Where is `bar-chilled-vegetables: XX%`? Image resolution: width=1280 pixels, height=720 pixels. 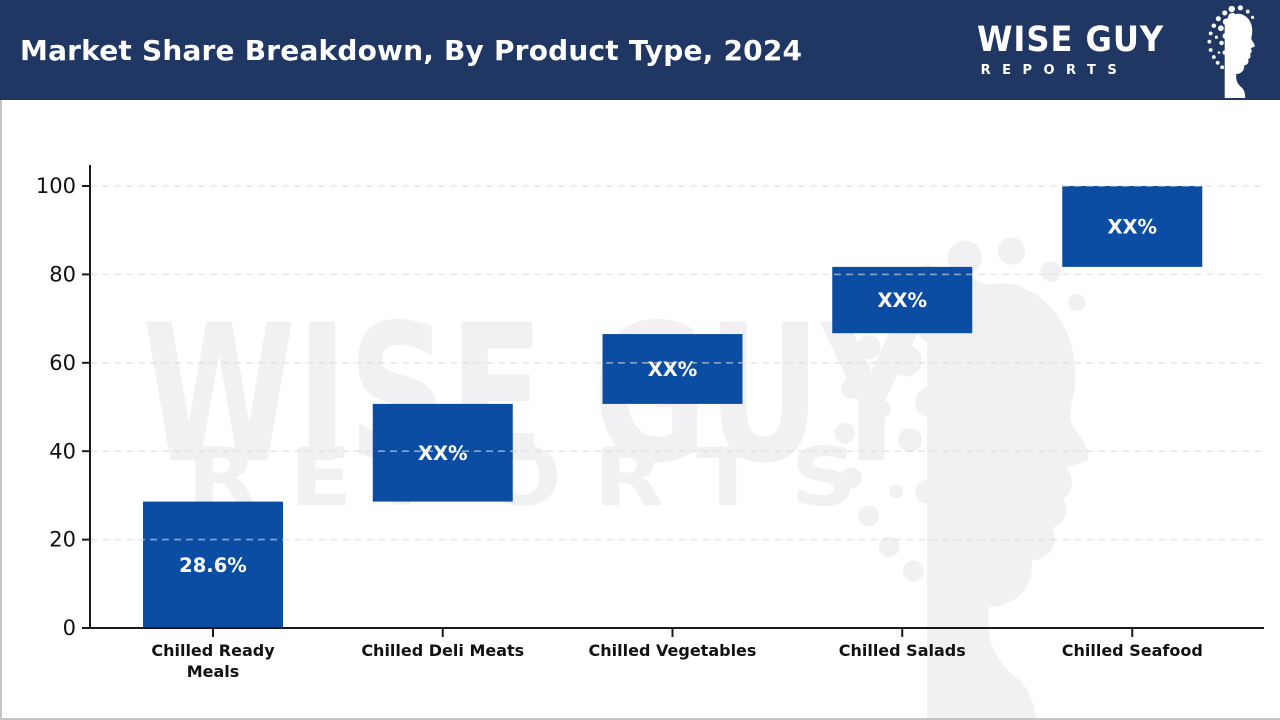 bar-chilled-vegetables: XX% is located at coordinates (672, 369).